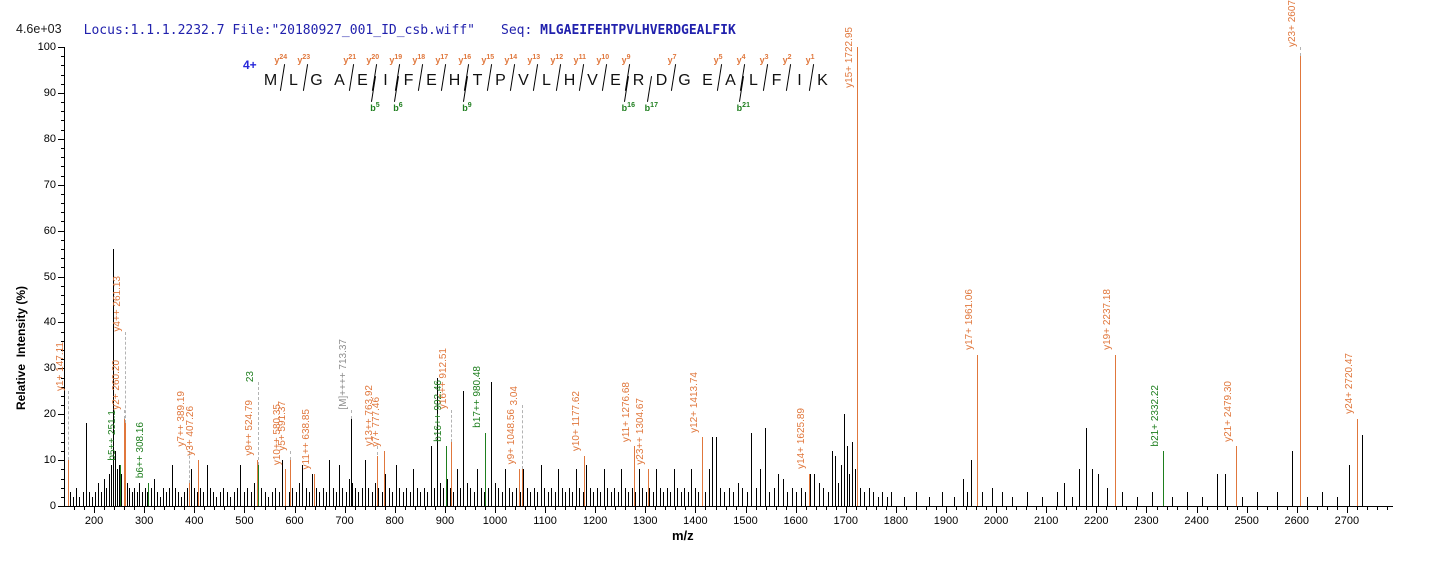 The height and width of the screenshot is (562, 1436). I want to click on peak-annotation-label: y16++ 912.51, so click(444, 379).